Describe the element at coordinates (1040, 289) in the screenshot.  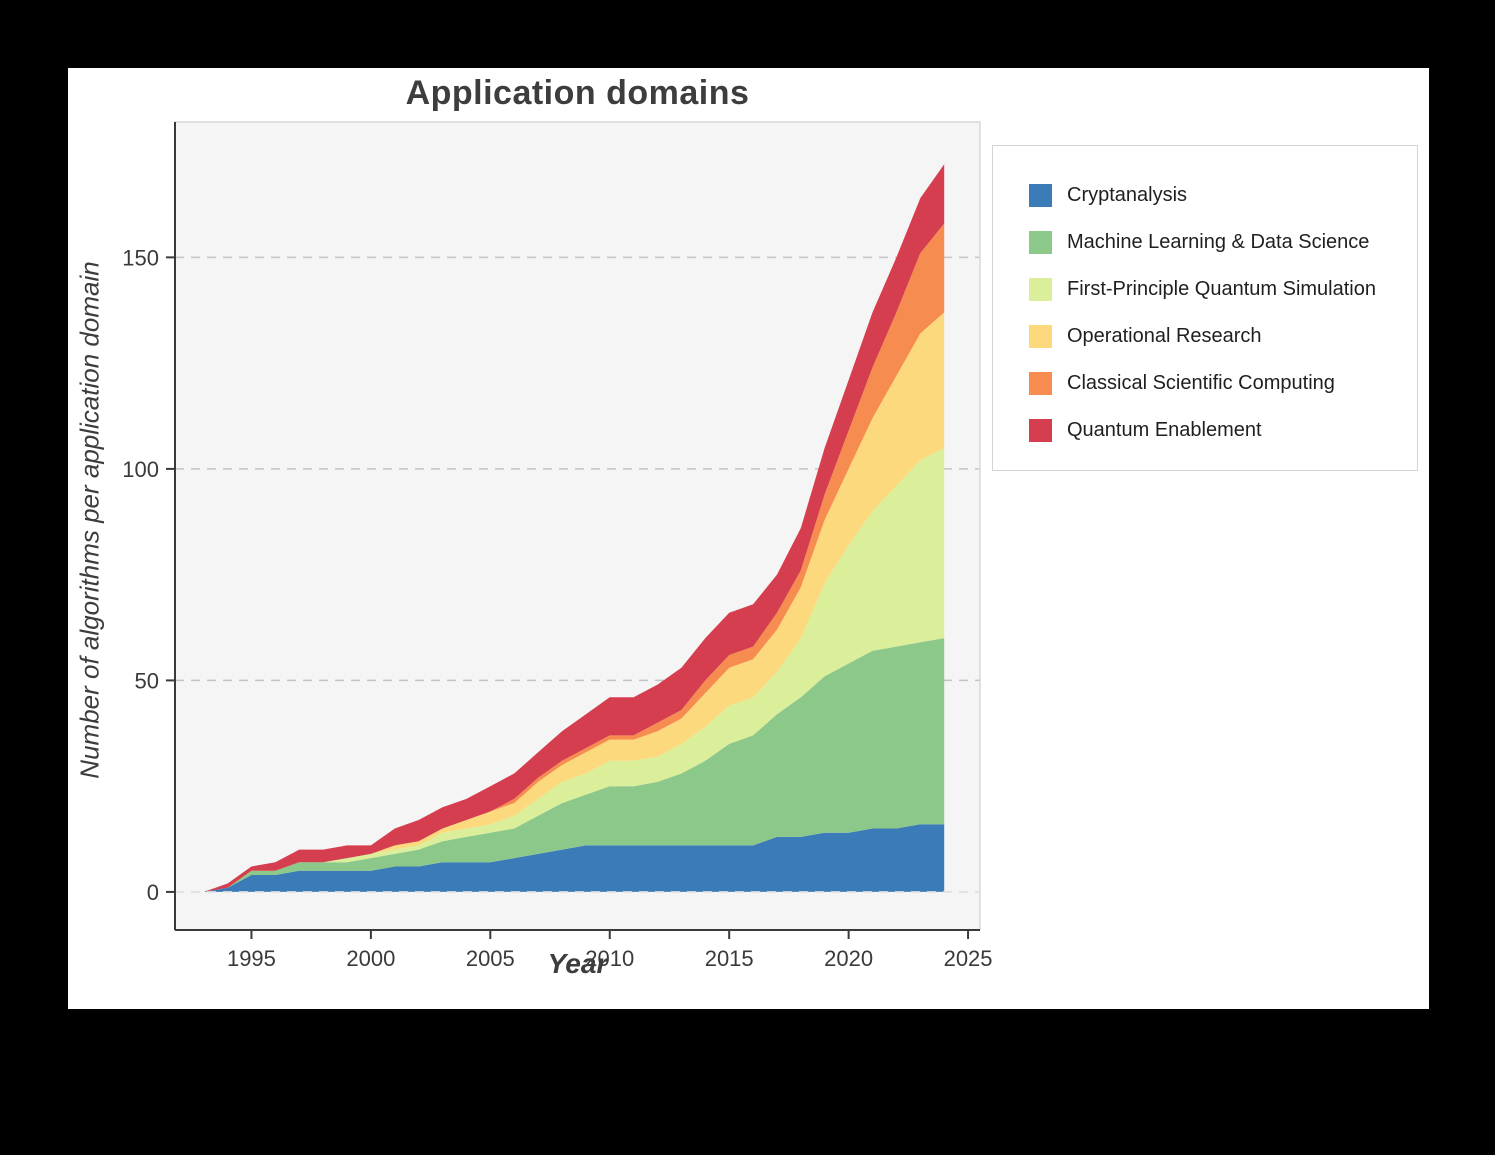
I see `legend-swatch-first-principle-quantum-simulation` at that location.